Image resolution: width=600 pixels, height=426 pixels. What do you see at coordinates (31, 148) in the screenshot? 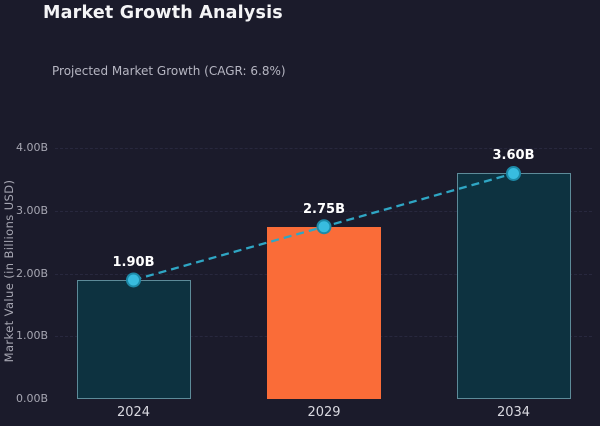
I see `y-tick-label: 4.00B` at bounding box center [31, 148].